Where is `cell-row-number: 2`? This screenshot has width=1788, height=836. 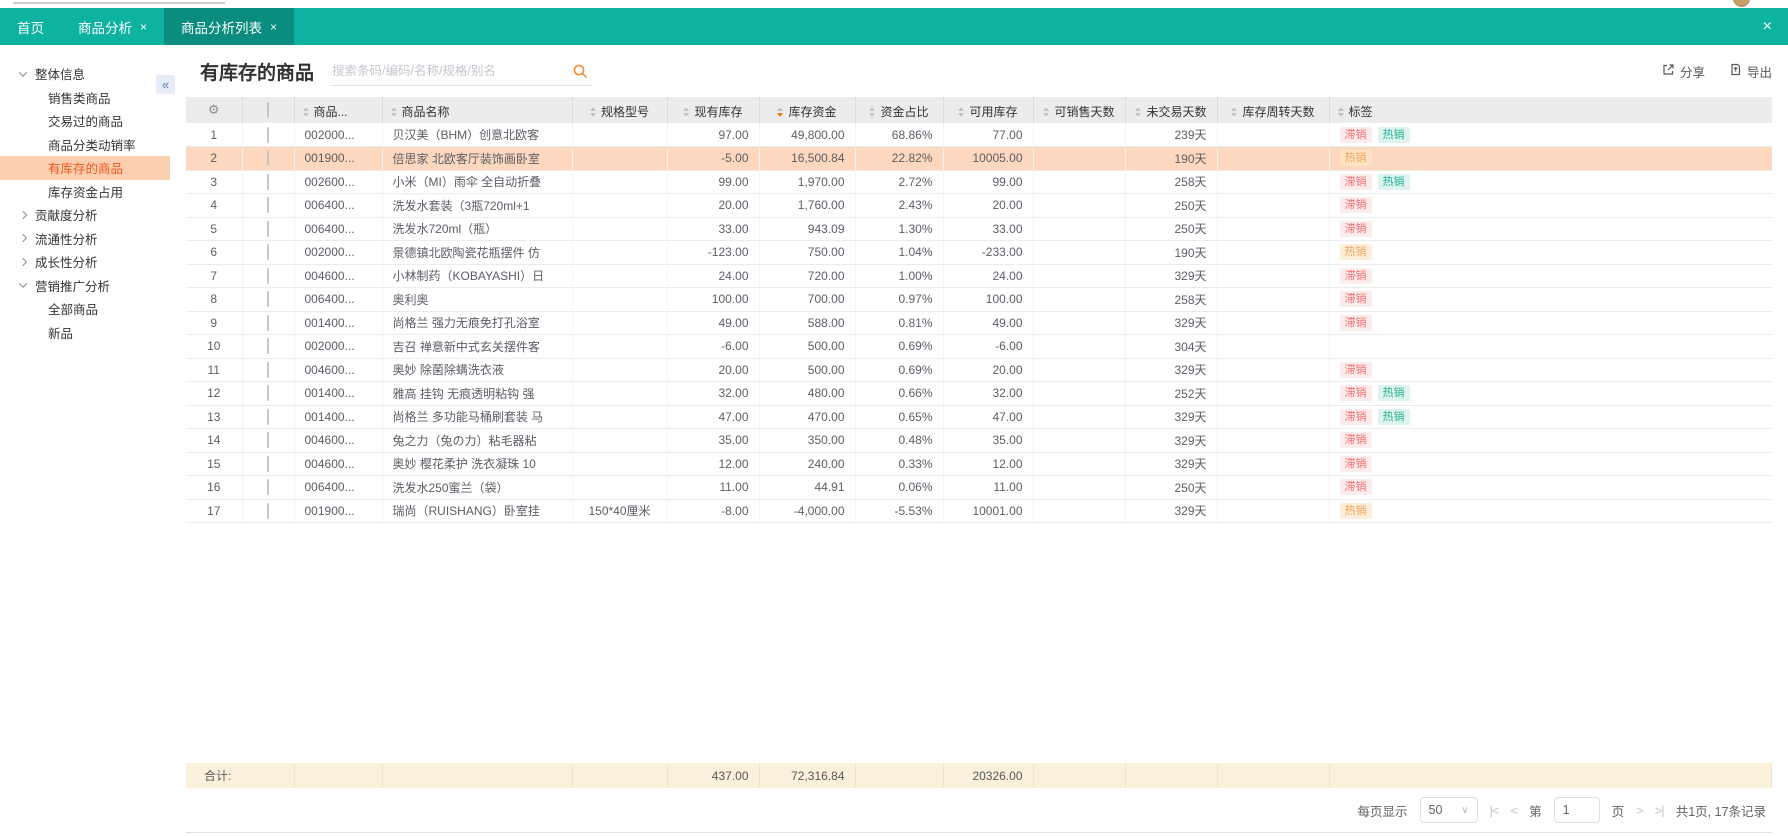
cell-row-number: 2 is located at coordinates (214, 158).